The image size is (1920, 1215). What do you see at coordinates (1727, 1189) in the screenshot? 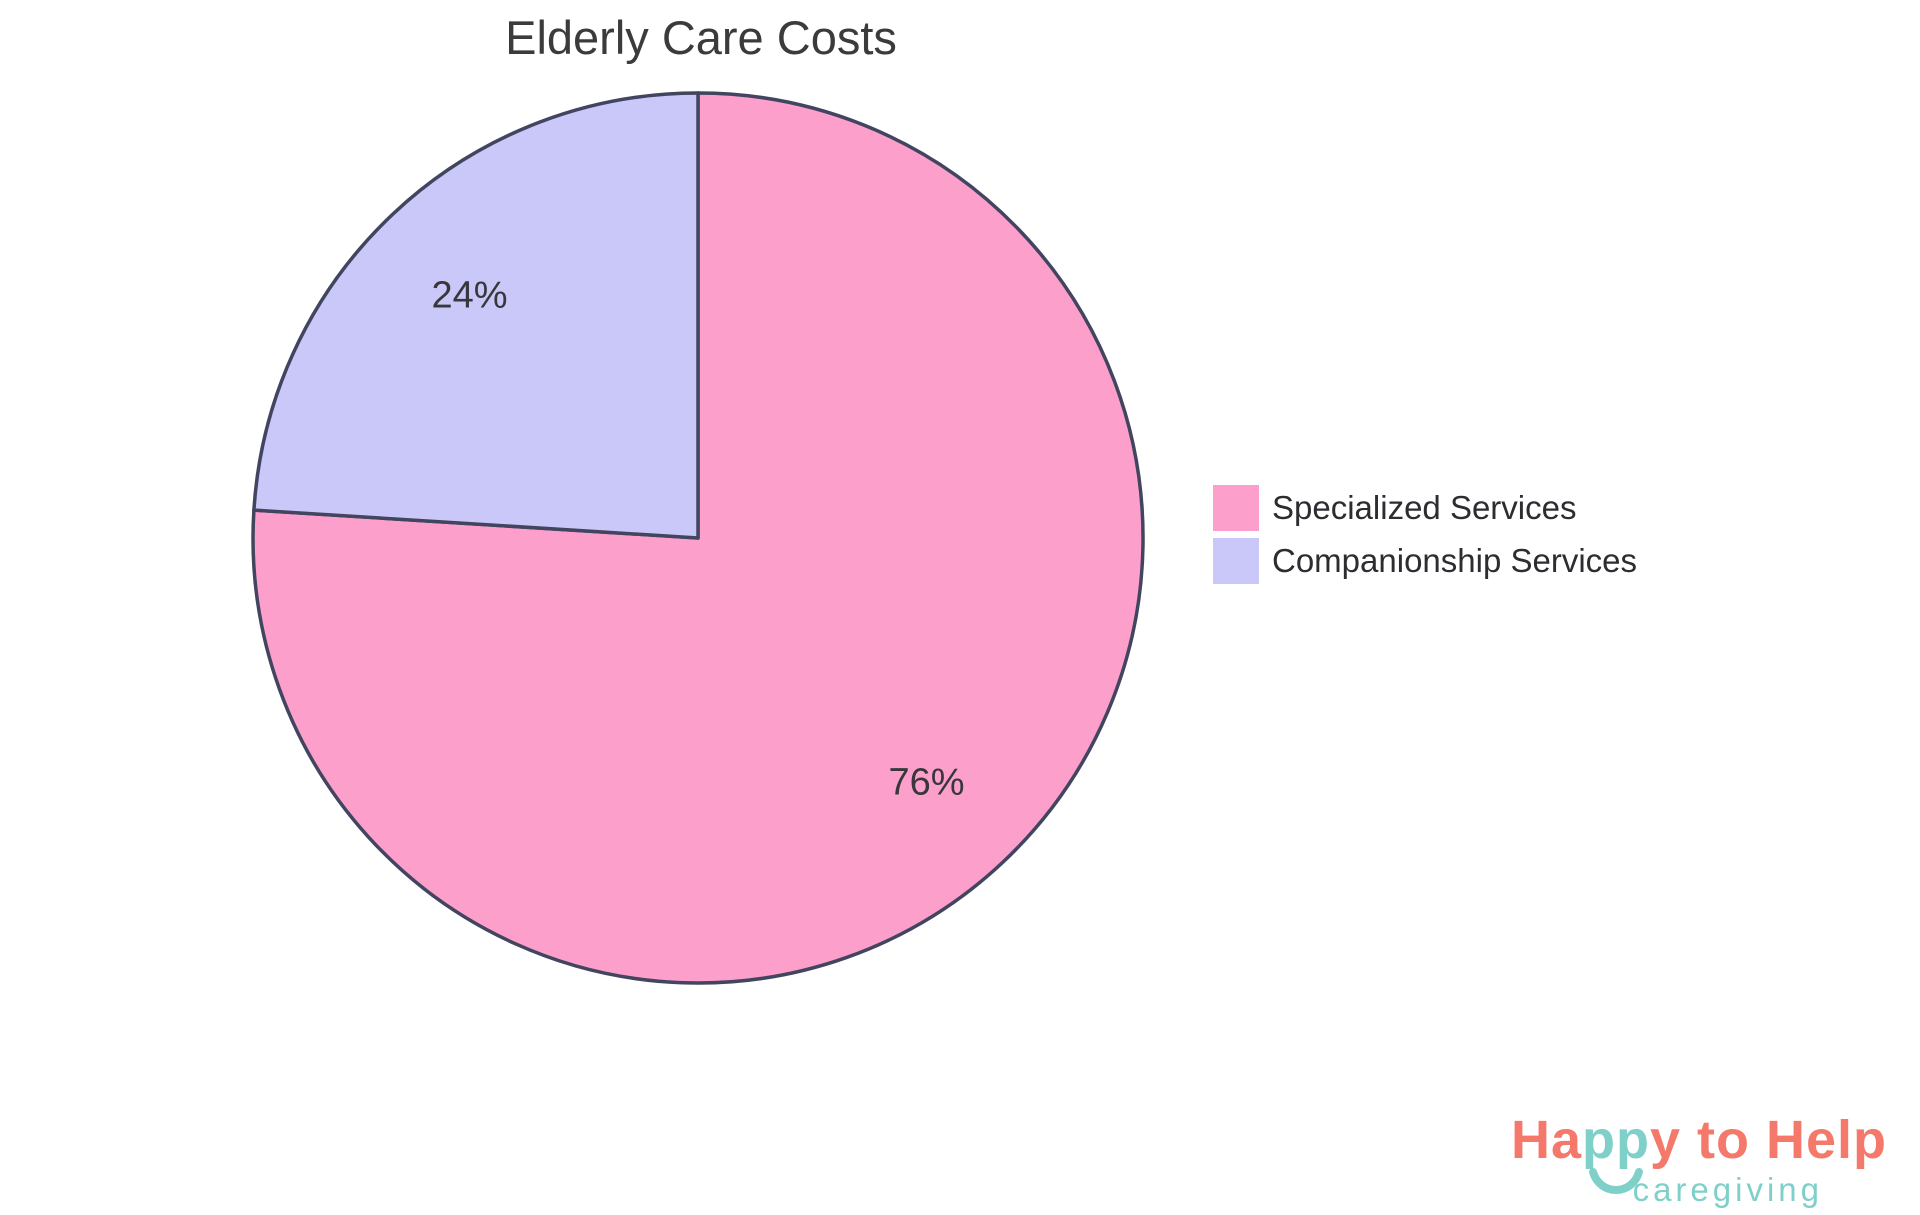
I see `logo-tagline: caregiving` at bounding box center [1727, 1189].